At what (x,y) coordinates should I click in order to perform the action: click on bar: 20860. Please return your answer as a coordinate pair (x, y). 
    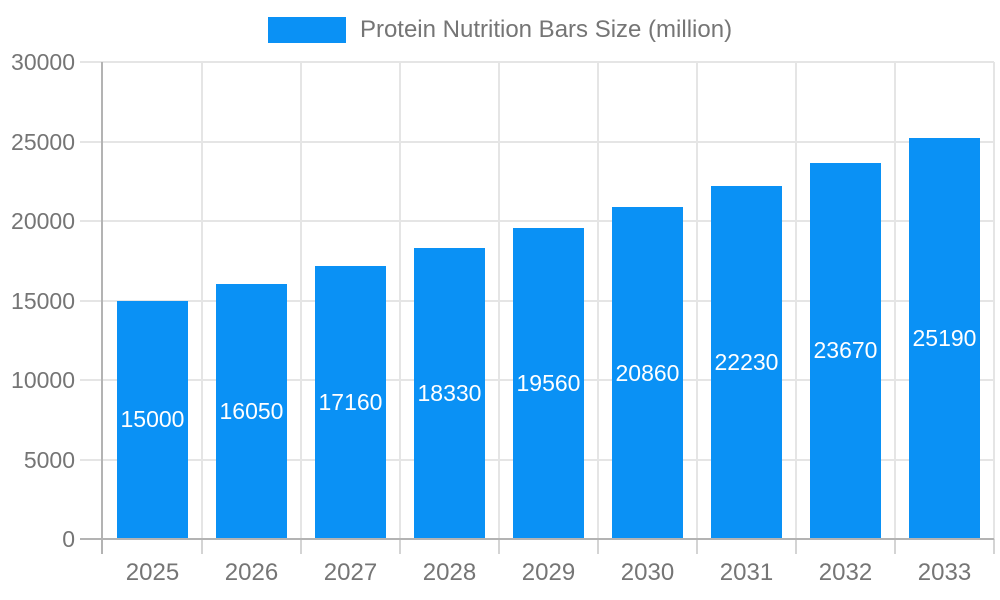
    Looking at the image, I should click on (647, 373).